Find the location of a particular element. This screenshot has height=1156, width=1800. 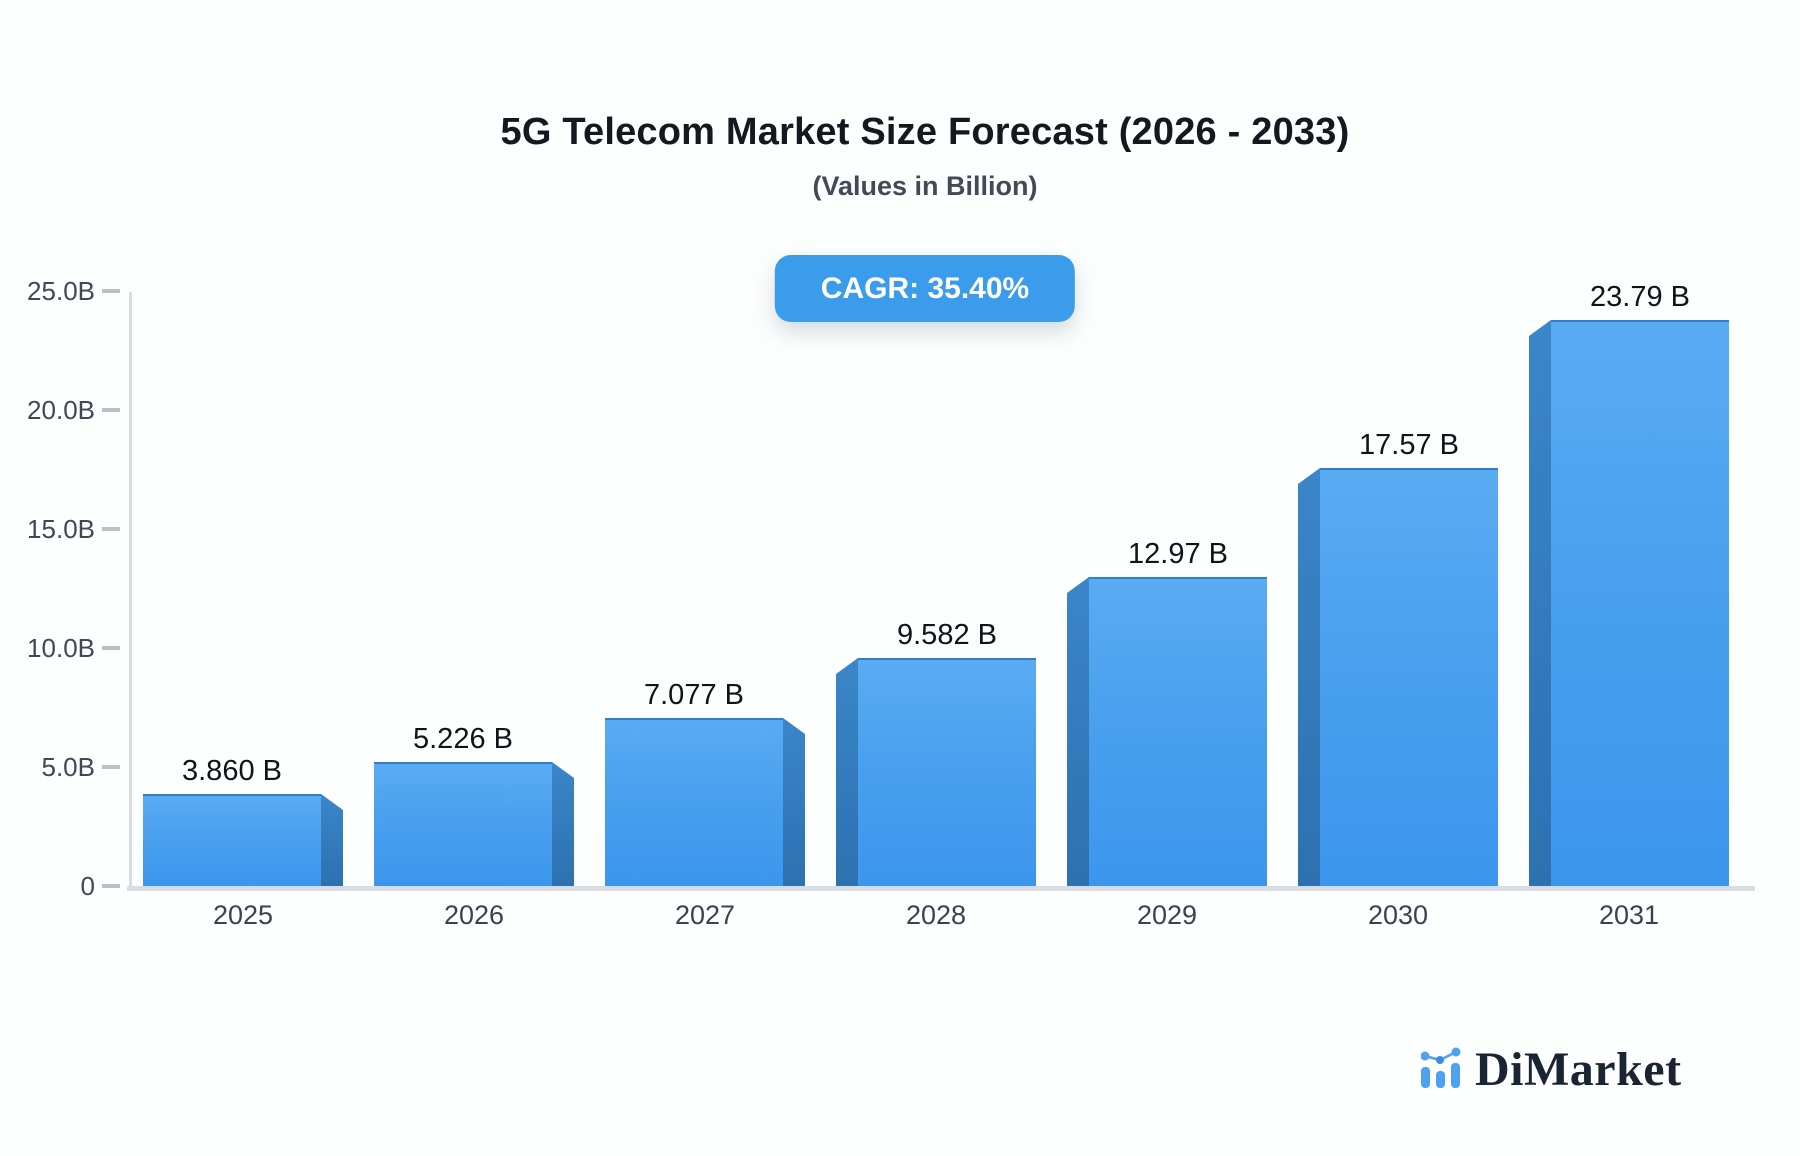

y-tick-label: 25.0B is located at coordinates (61, 291).